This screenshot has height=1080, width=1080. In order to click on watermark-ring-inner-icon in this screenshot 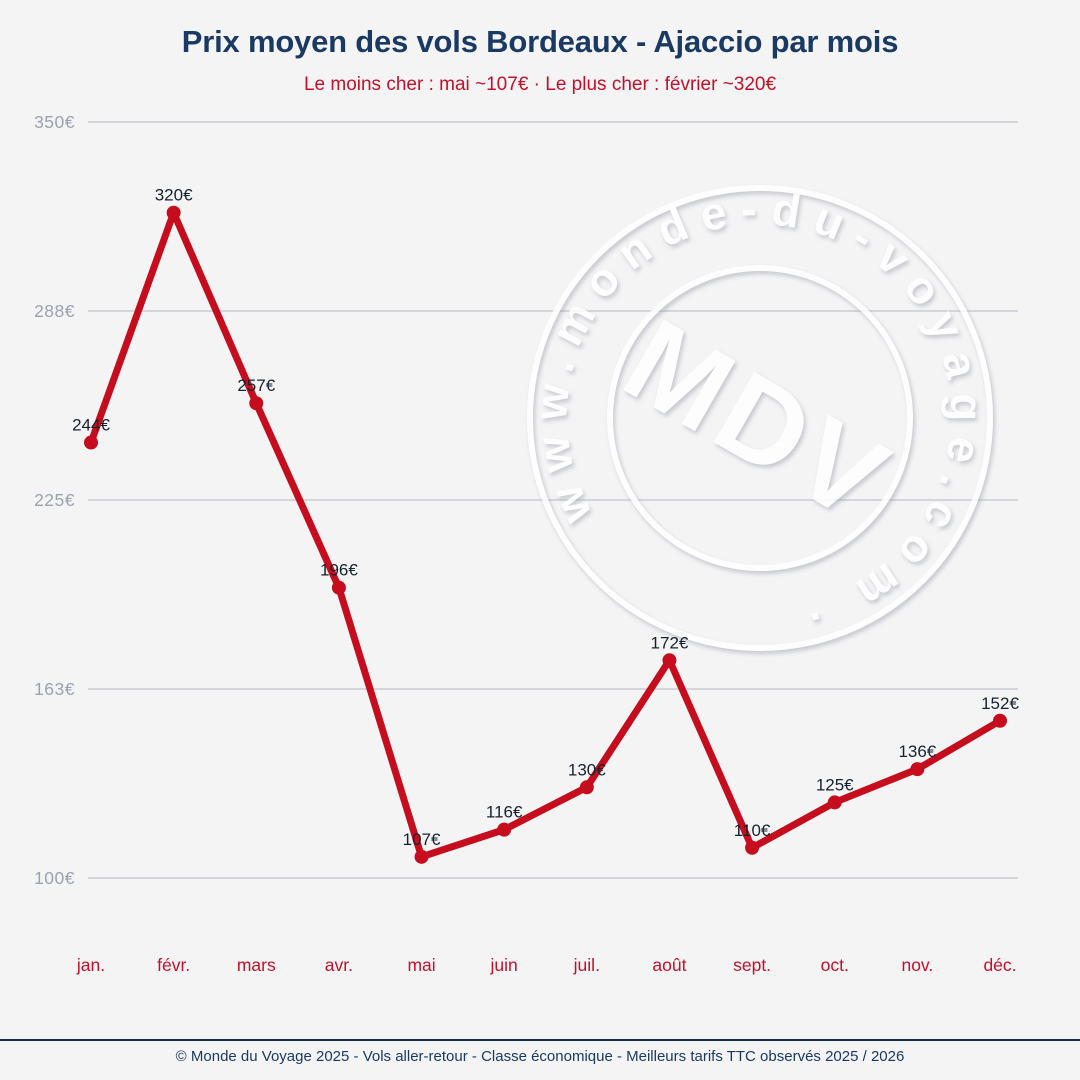, I will do `click(760, 418)`.